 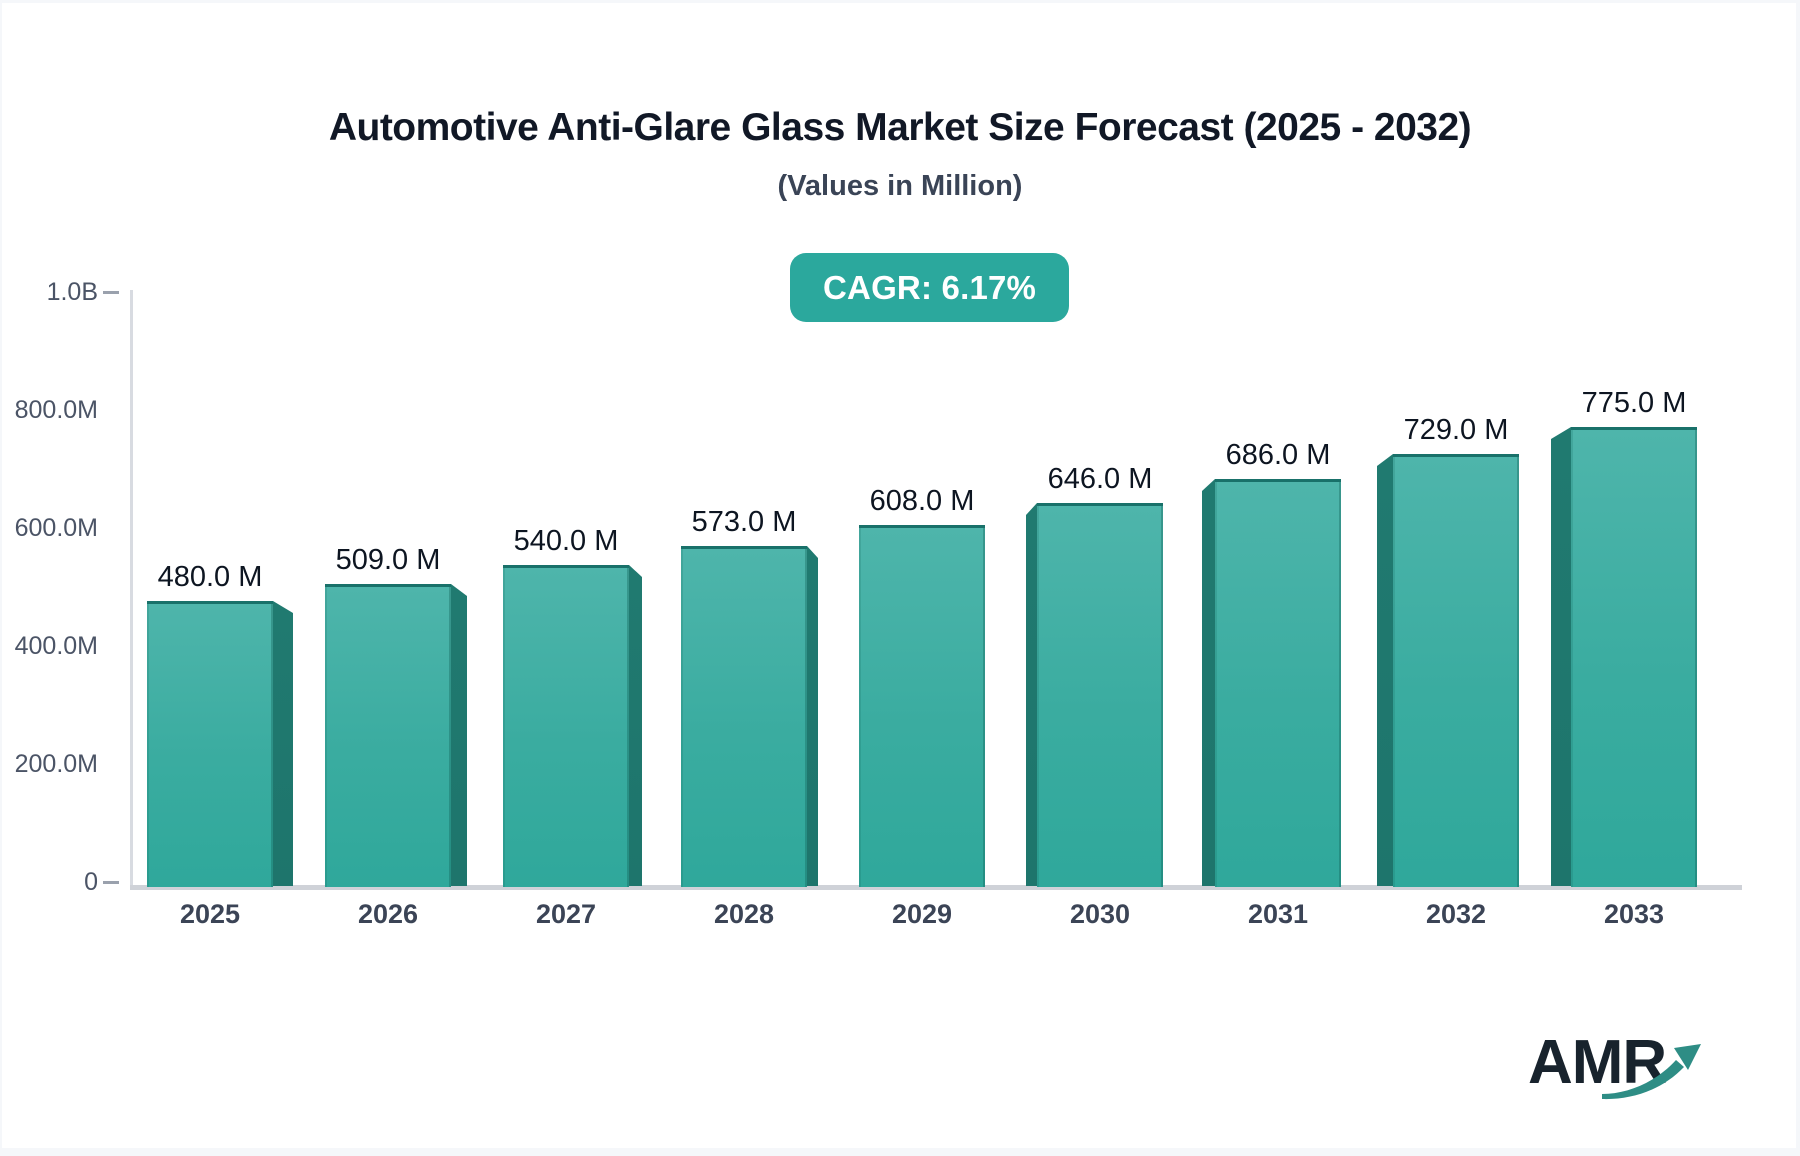 What do you see at coordinates (210, 577) in the screenshot?
I see `bar-value-label: 480.0 M` at bounding box center [210, 577].